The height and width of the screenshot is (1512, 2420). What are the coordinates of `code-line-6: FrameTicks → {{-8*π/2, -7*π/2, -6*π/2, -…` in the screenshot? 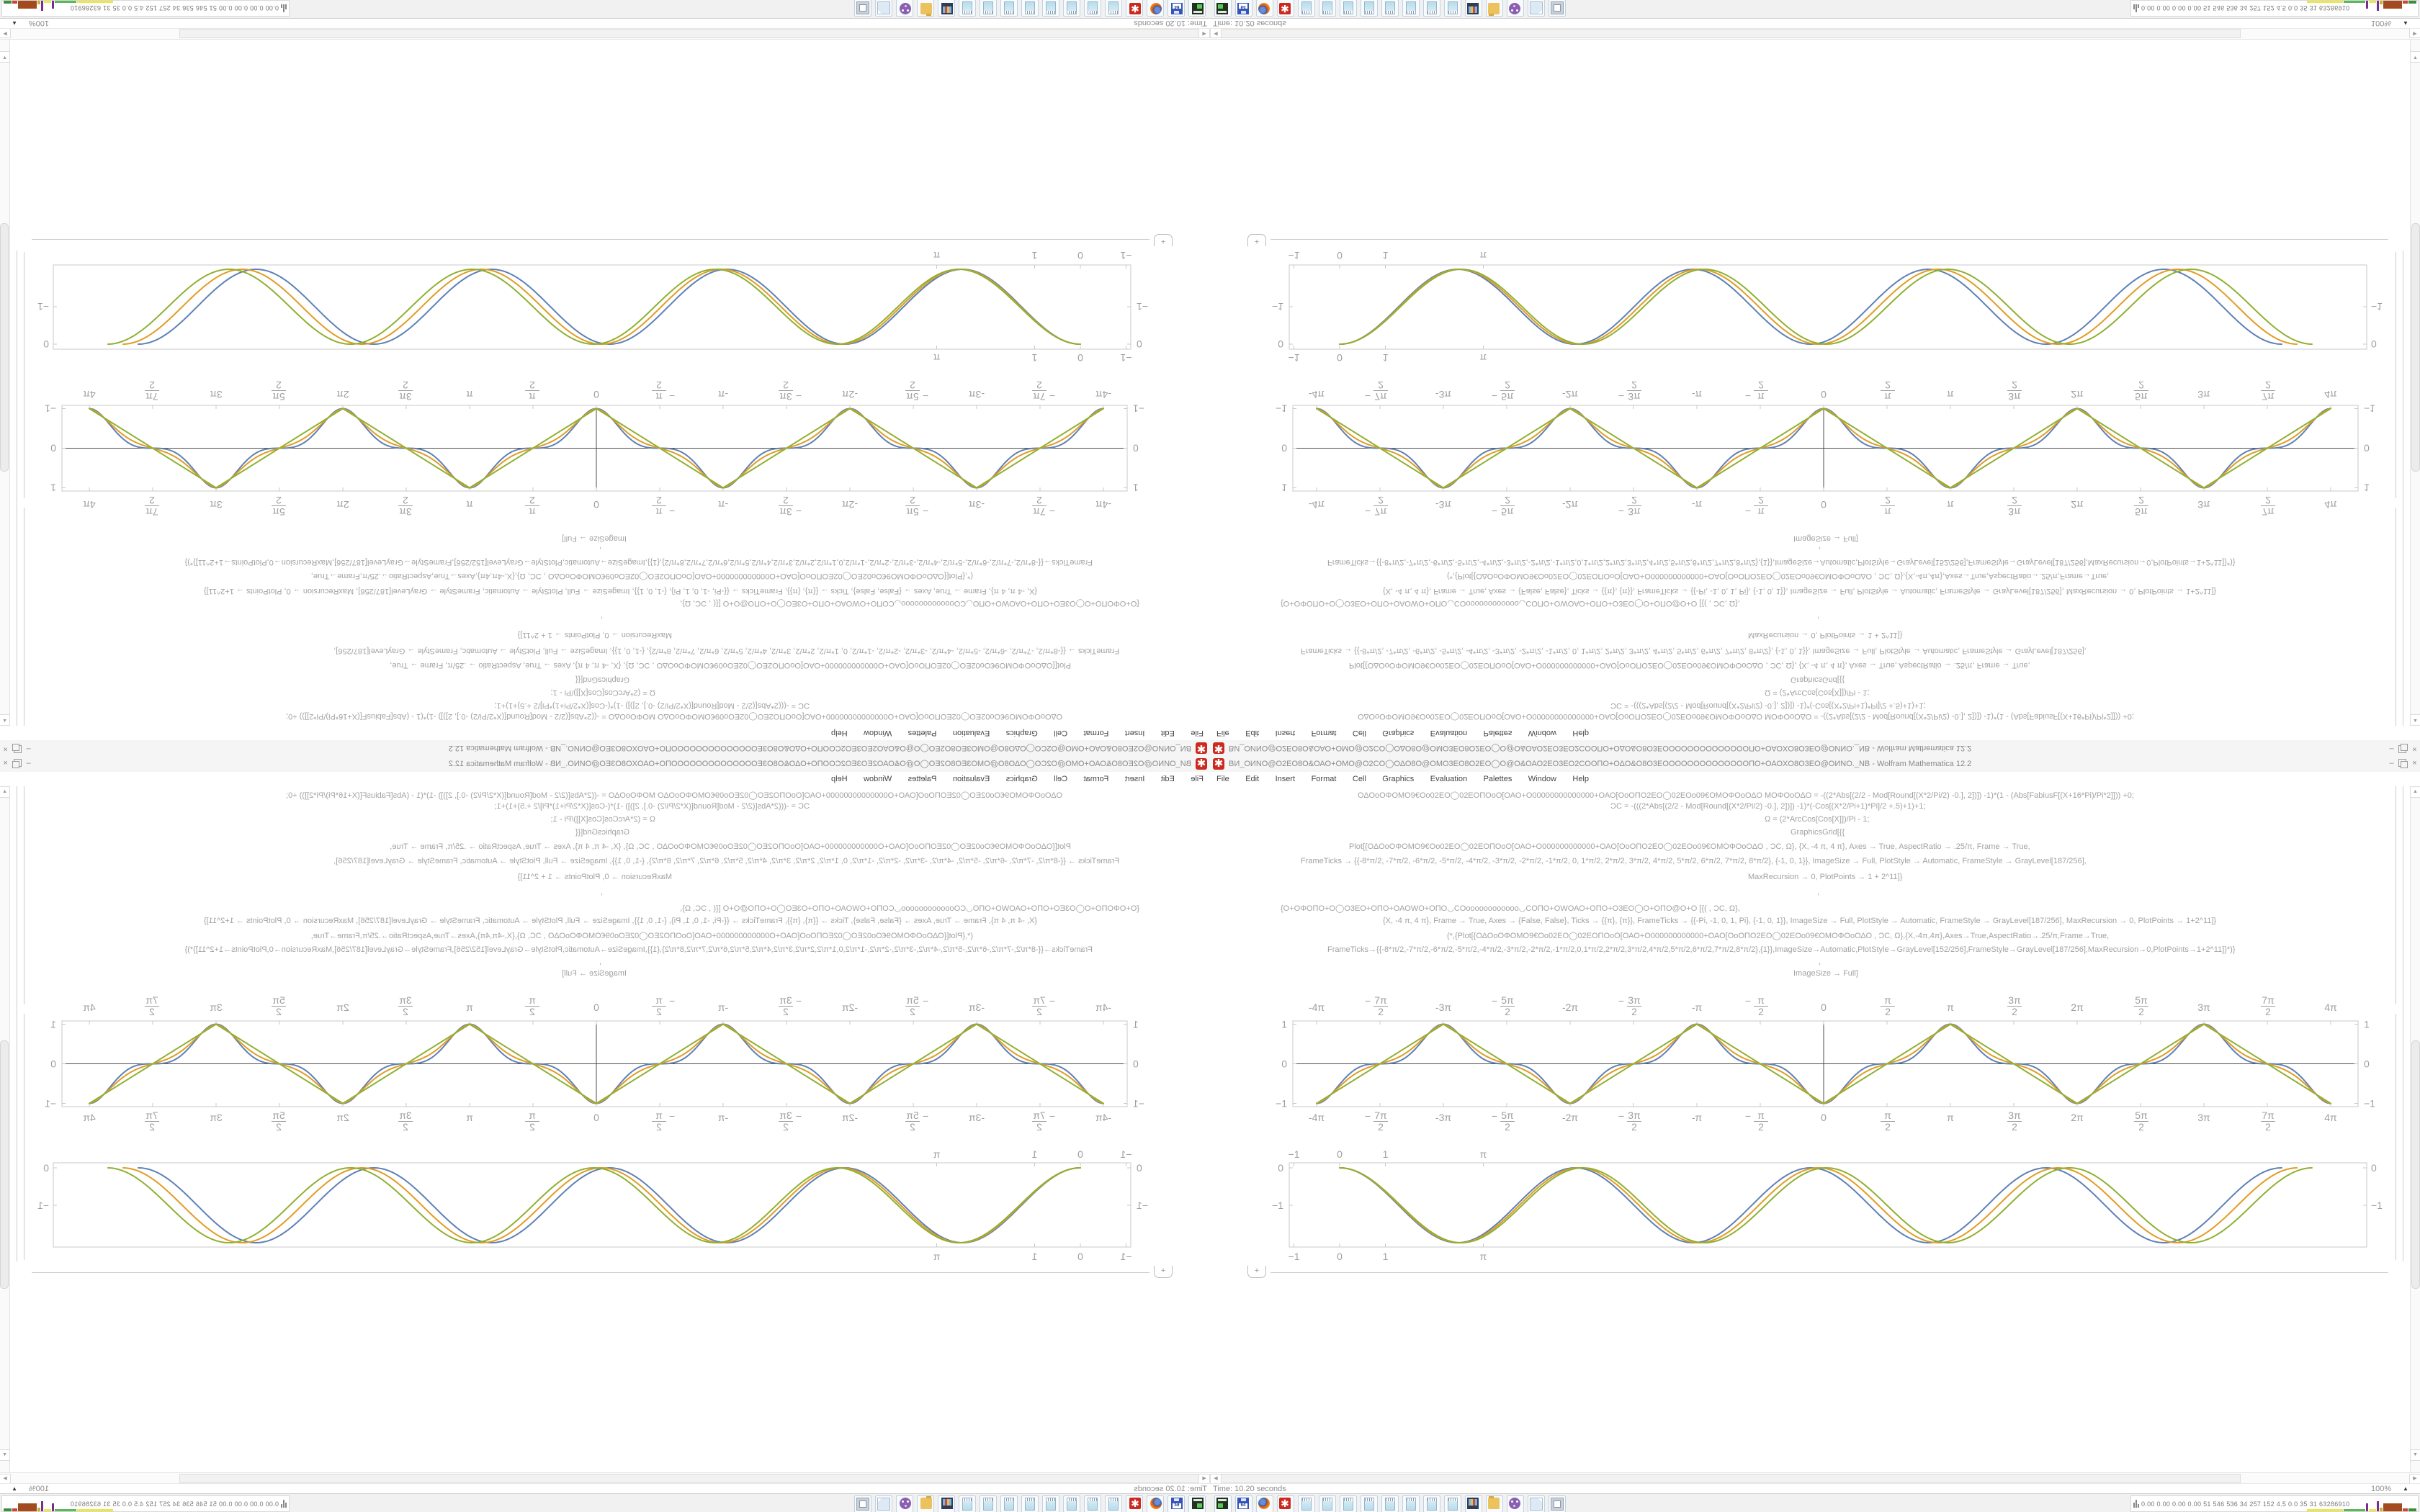 It's located at (1694, 861).